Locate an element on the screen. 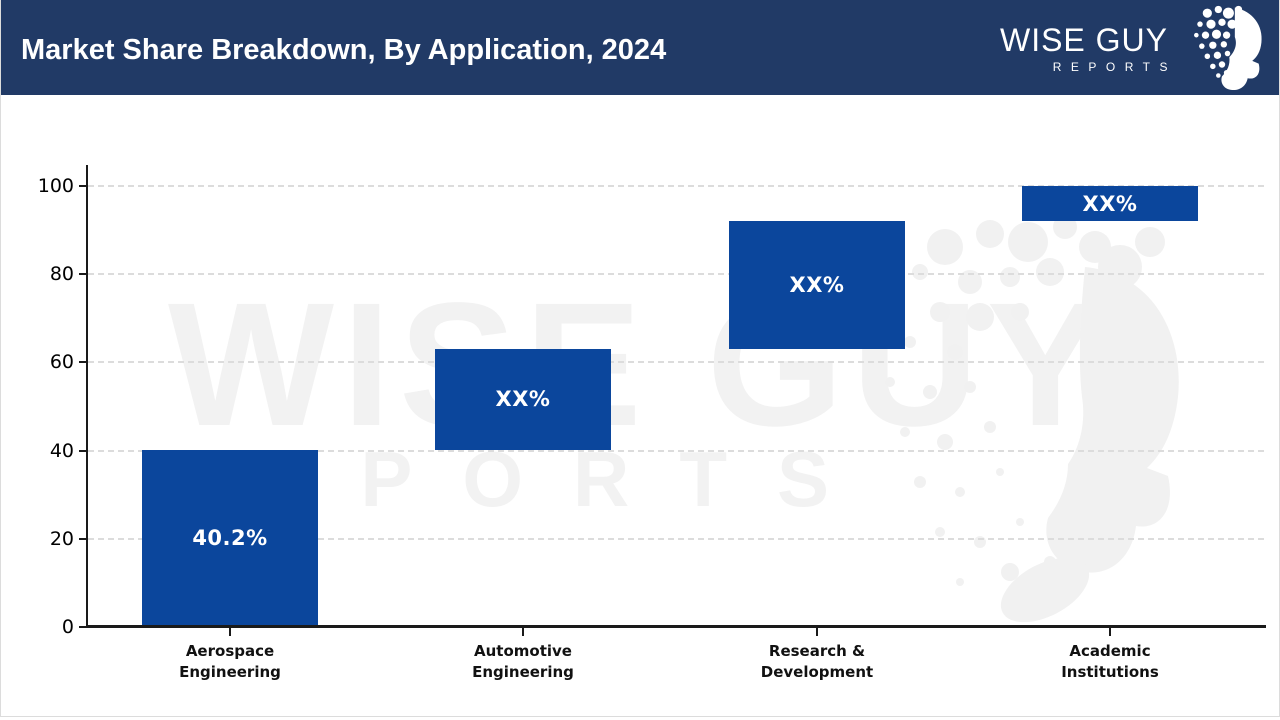 This screenshot has height=720, width=1280. x-category-label: Academic Institutions is located at coordinates (1110, 662).